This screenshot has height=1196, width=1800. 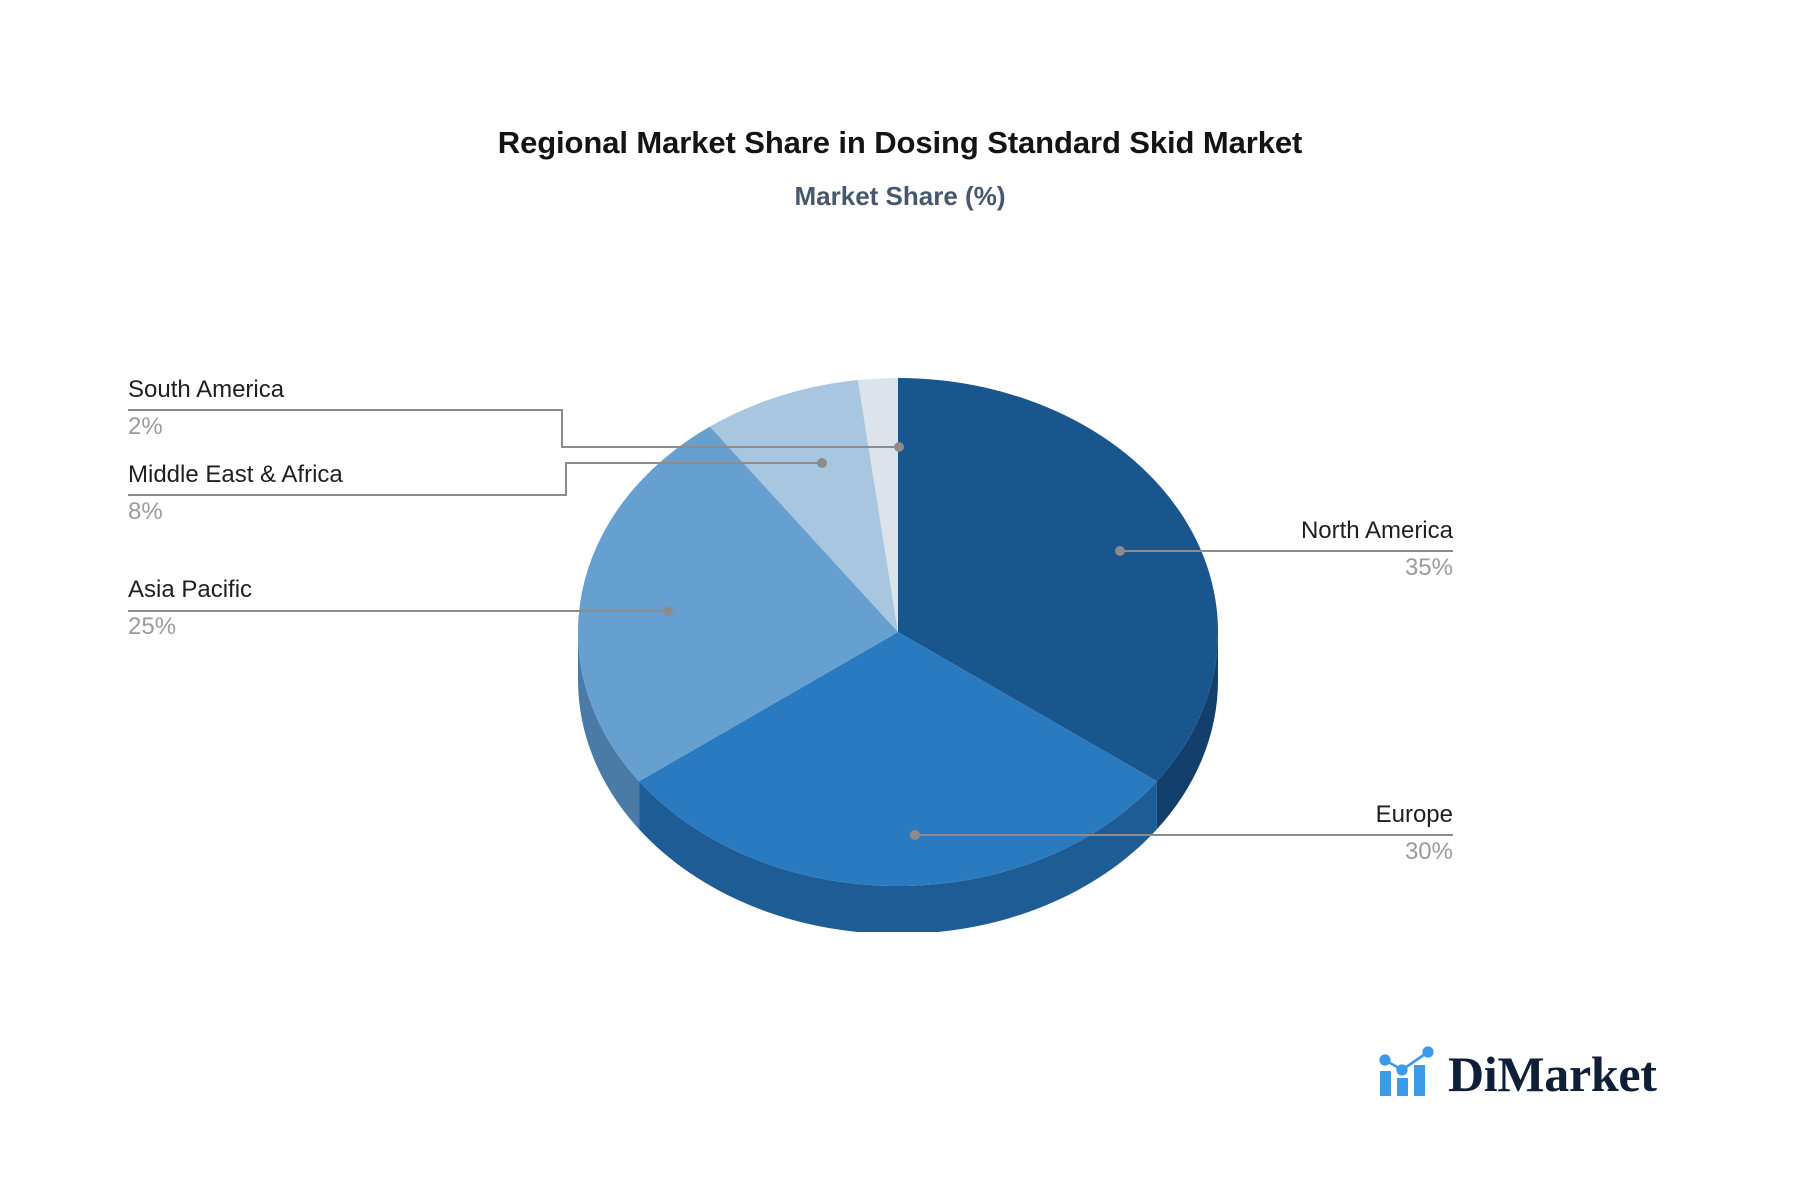 What do you see at coordinates (668, 611) in the screenshot?
I see `leader-dot-asia-pacific` at bounding box center [668, 611].